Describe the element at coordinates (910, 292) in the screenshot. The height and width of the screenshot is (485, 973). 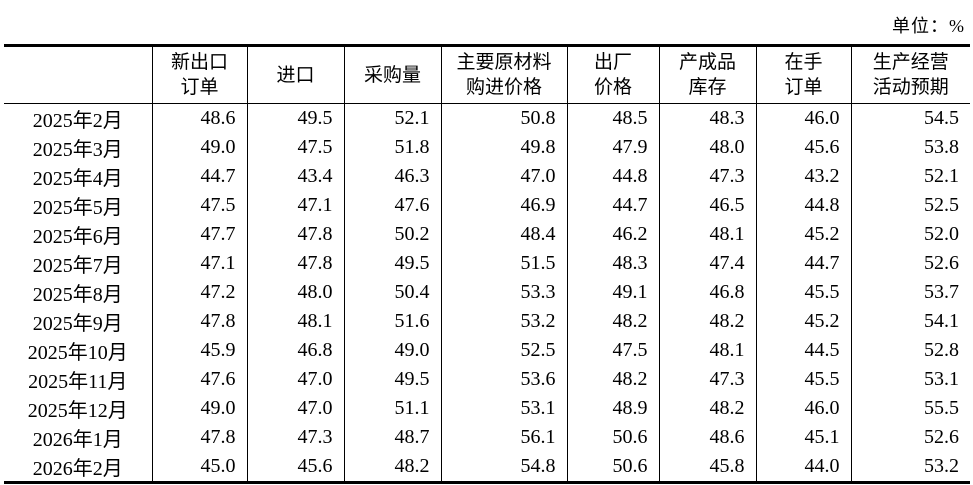
I see `value-cell-business-expectations: 53.7` at that location.